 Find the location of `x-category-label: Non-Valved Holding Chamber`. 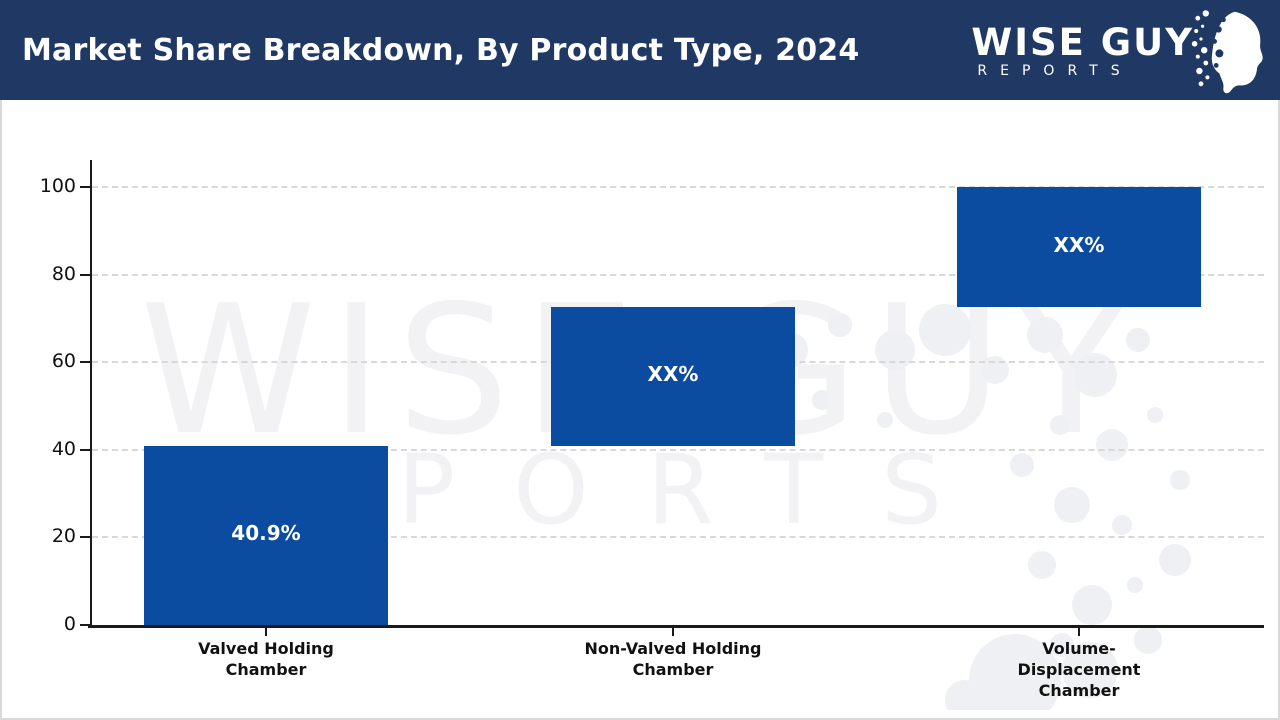

x-category-label: Non-Valved Holding Chamber is located at coordinates (673, 659).